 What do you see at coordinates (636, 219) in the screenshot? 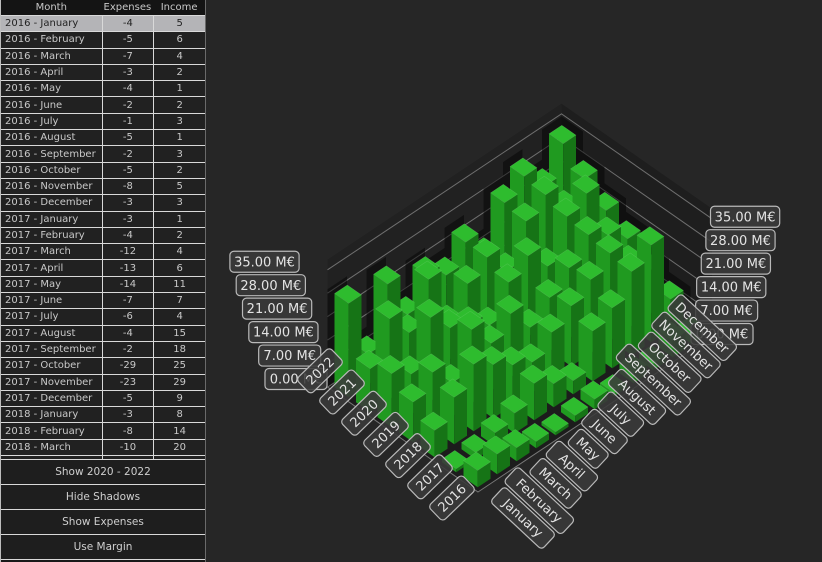
I see `chart-wall-right` at bounding box center [636, 219].